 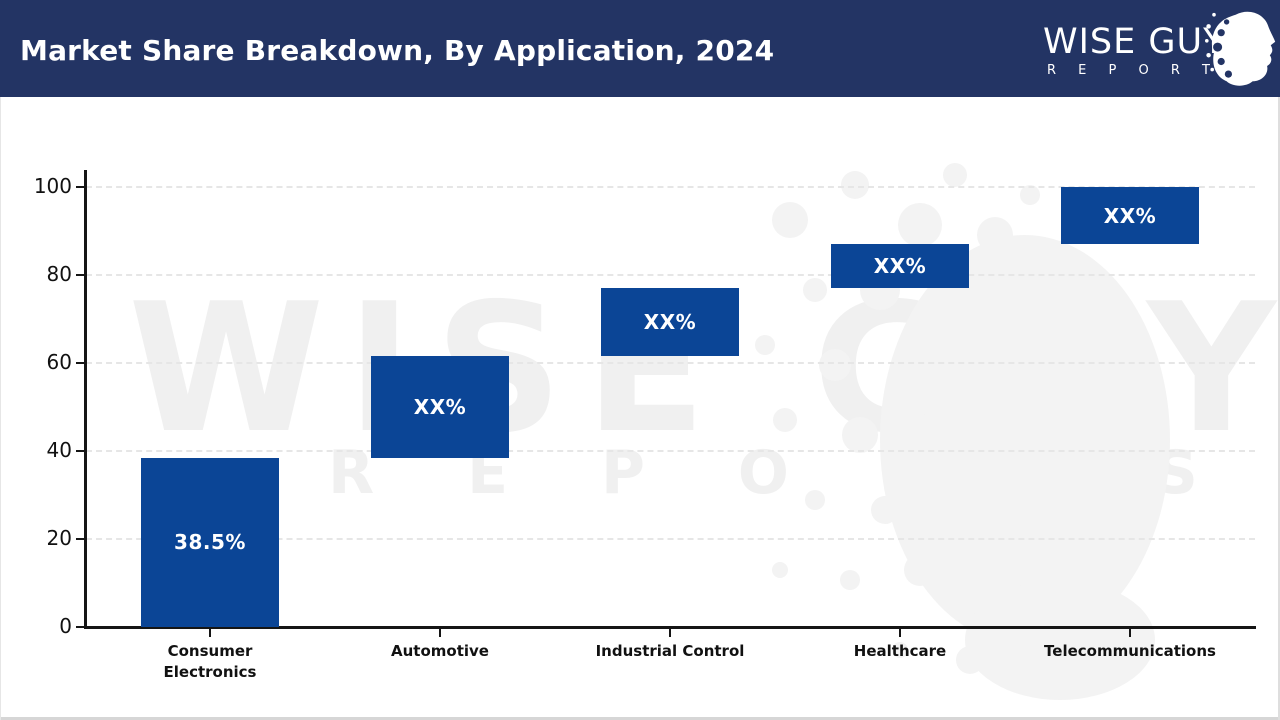 What do you see at coordinates (640, 718) in the screenshot?
I see `page-bottom-edge` at bounding box center [640, 718].